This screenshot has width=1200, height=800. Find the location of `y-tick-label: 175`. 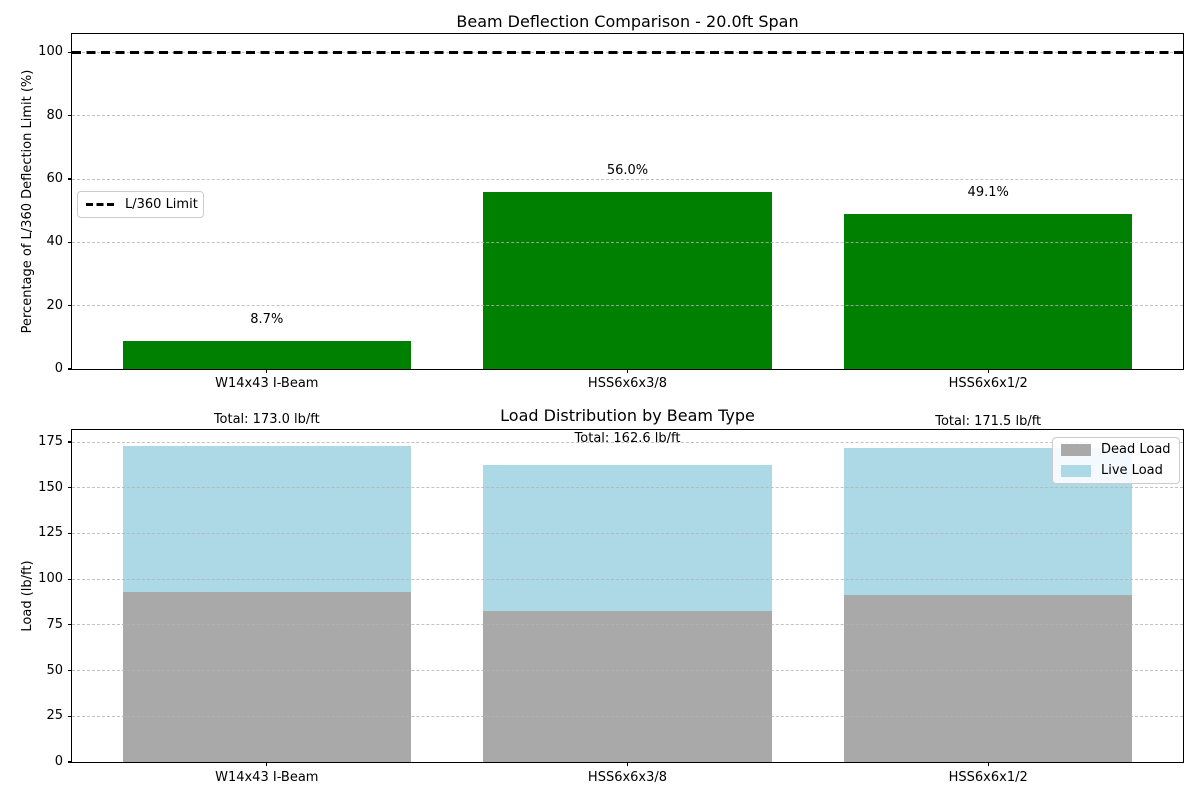

y-tick-label: 175 is located at coordinates (50, 442).